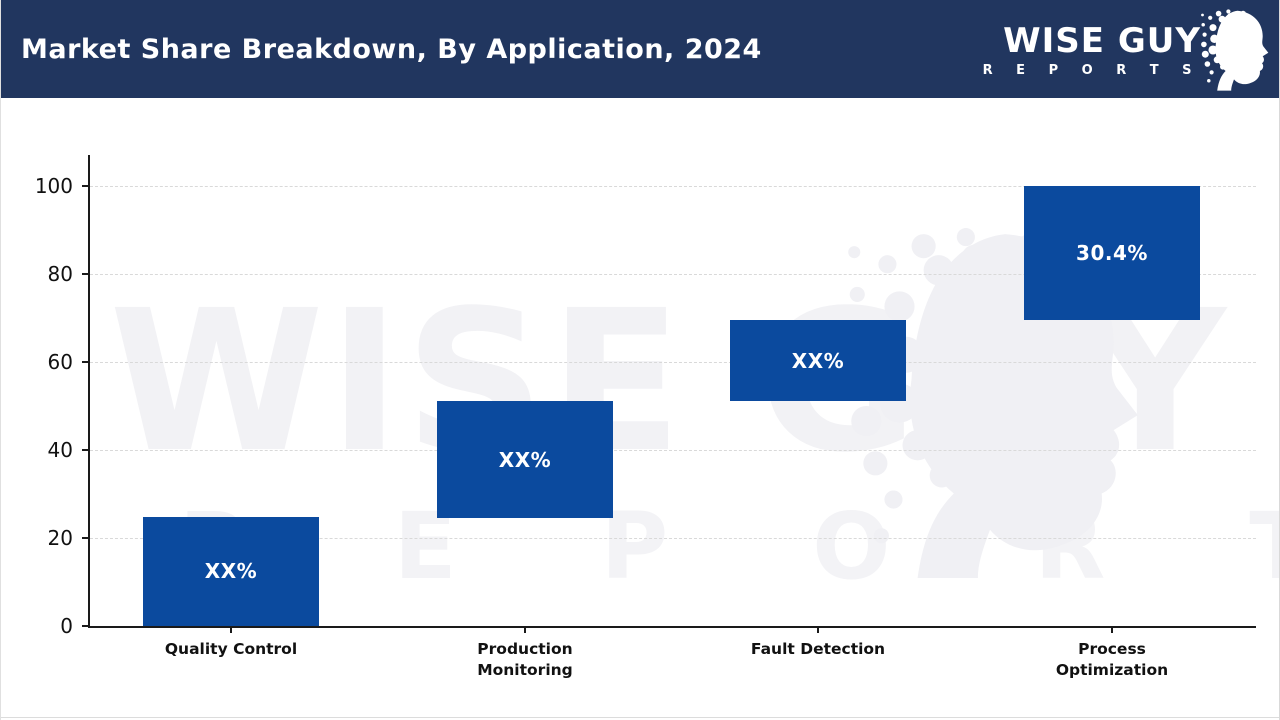 Image resolution: width=1280 pixels, height=720 pixels. Describe the element at coordinates (1102, 41) in the screenshot. I see `brand-name: WISE GUY` at that location.